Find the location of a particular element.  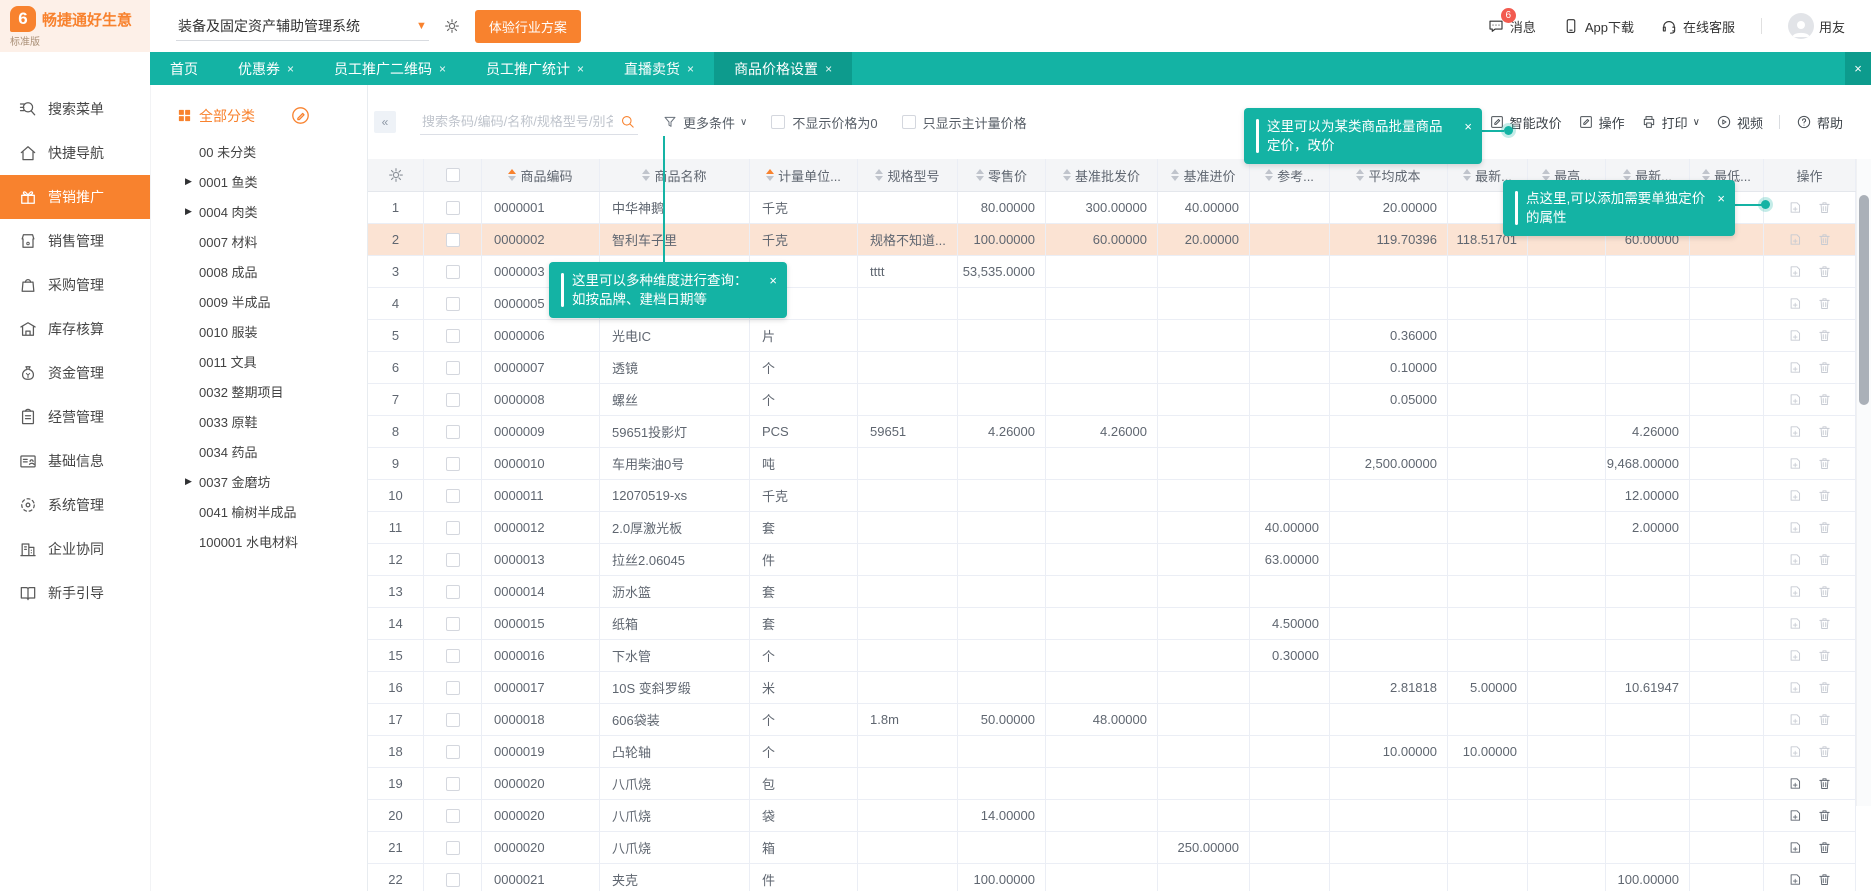

sidebar-item-8: 经营管理 is located at coordinates (75, 417).